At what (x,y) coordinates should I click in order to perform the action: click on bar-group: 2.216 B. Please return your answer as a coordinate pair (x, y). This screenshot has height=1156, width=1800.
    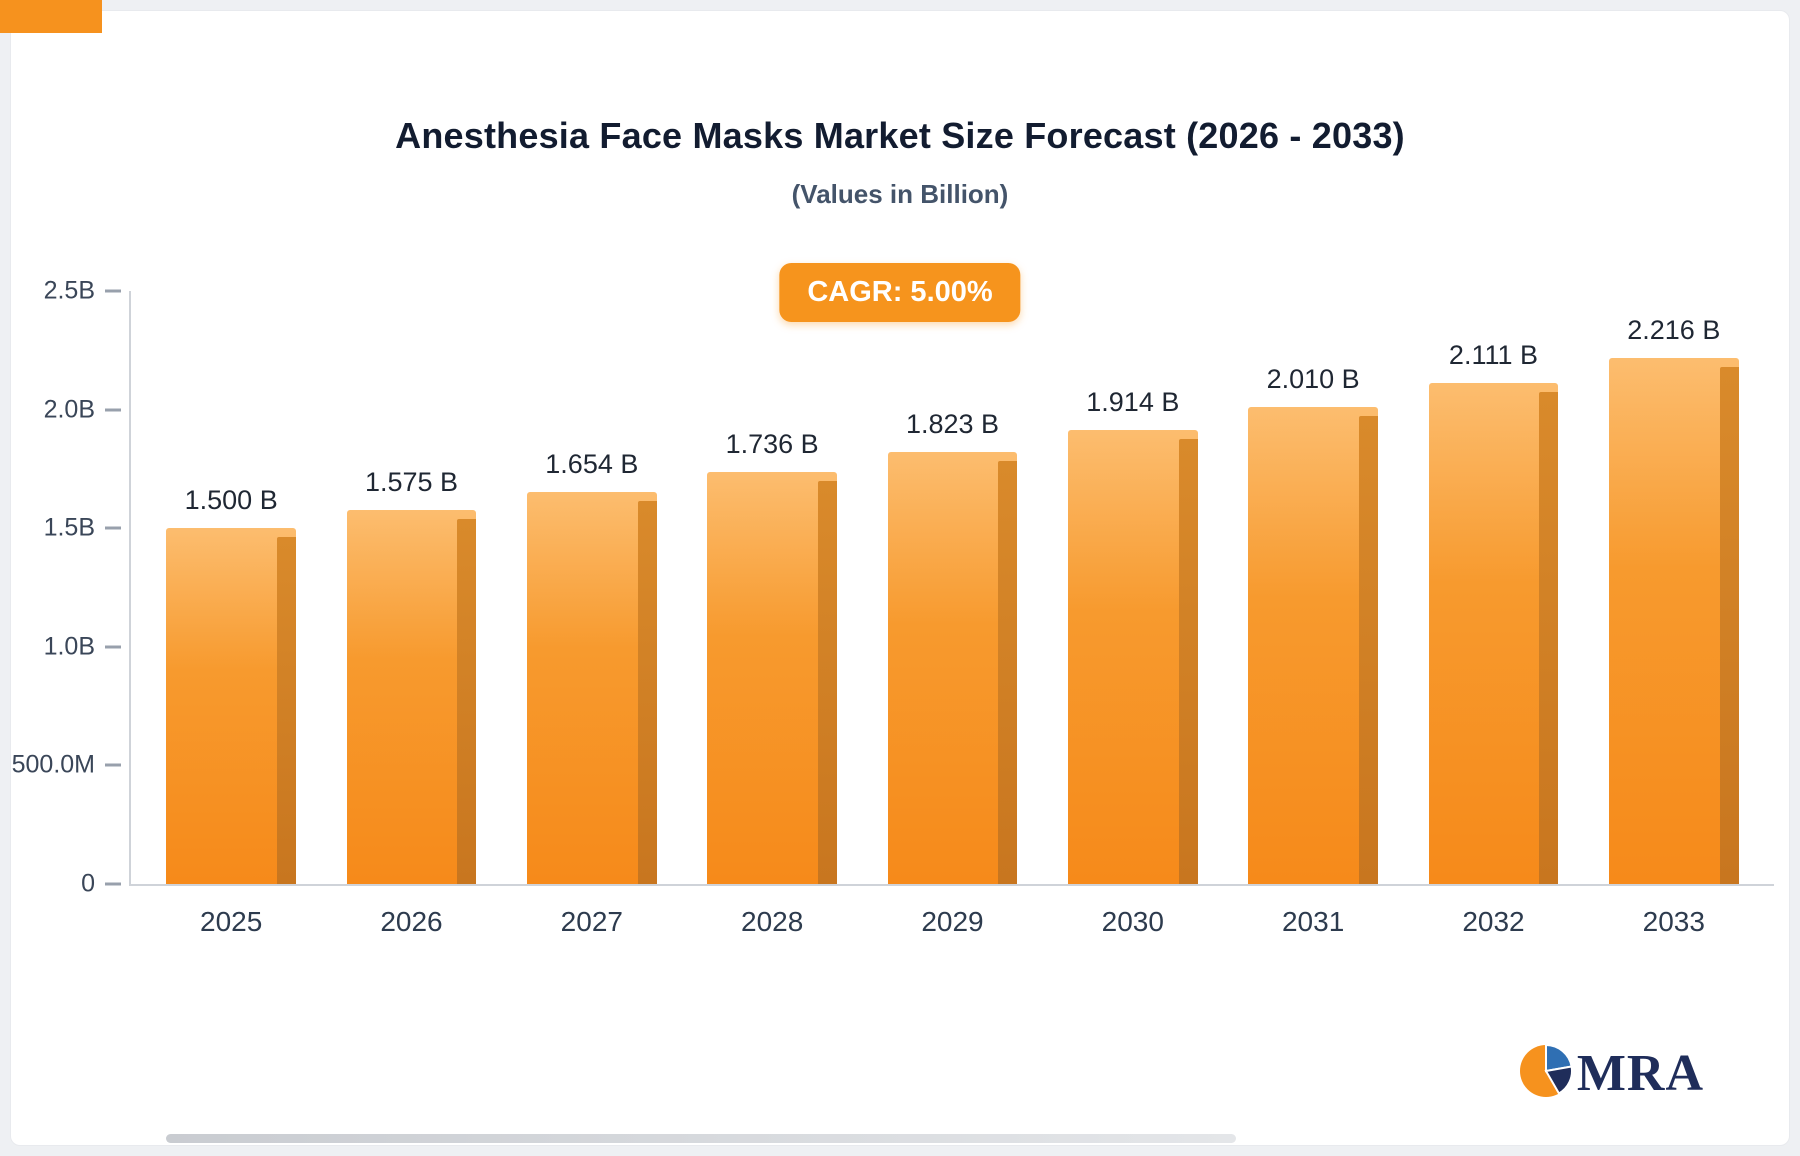
    Looking at the image, I should click on (1674, 587).